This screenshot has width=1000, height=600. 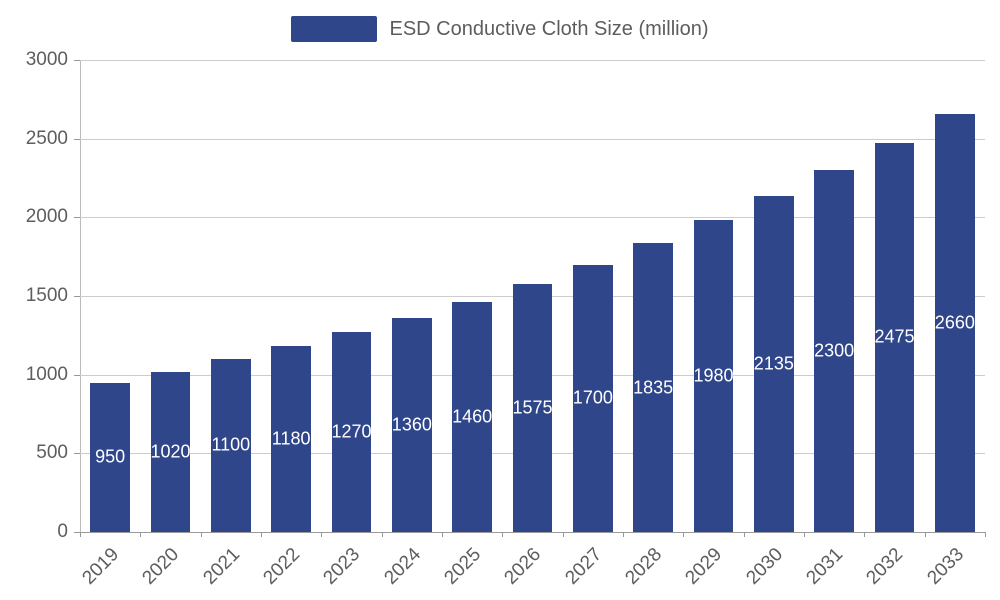 What do you see at coordinates (463, 566) in the screenshot?
I see `x-tick-label-text: 2025` at bounding box center [463, 566].